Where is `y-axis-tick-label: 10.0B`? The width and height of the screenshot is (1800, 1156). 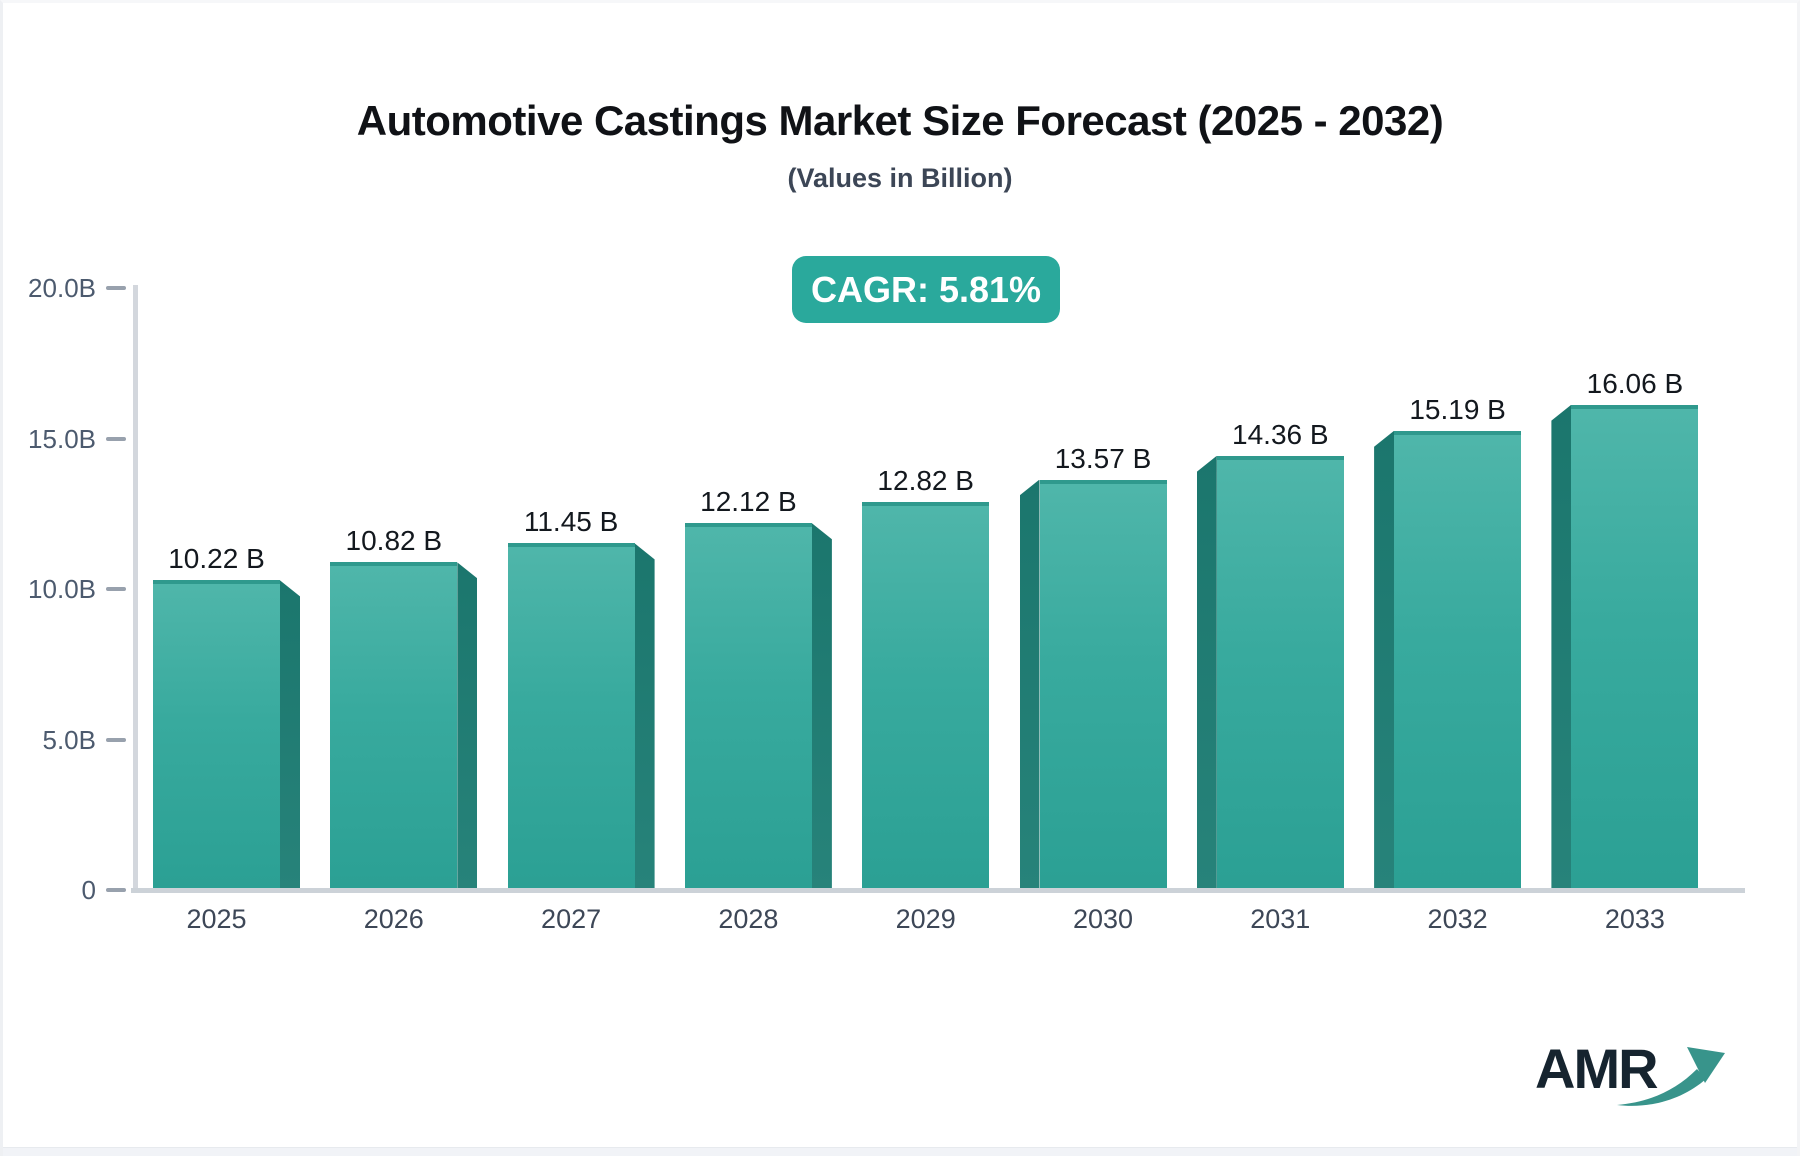 y-axis-tick-label: 10.0B is located at coordinates (62, 589).